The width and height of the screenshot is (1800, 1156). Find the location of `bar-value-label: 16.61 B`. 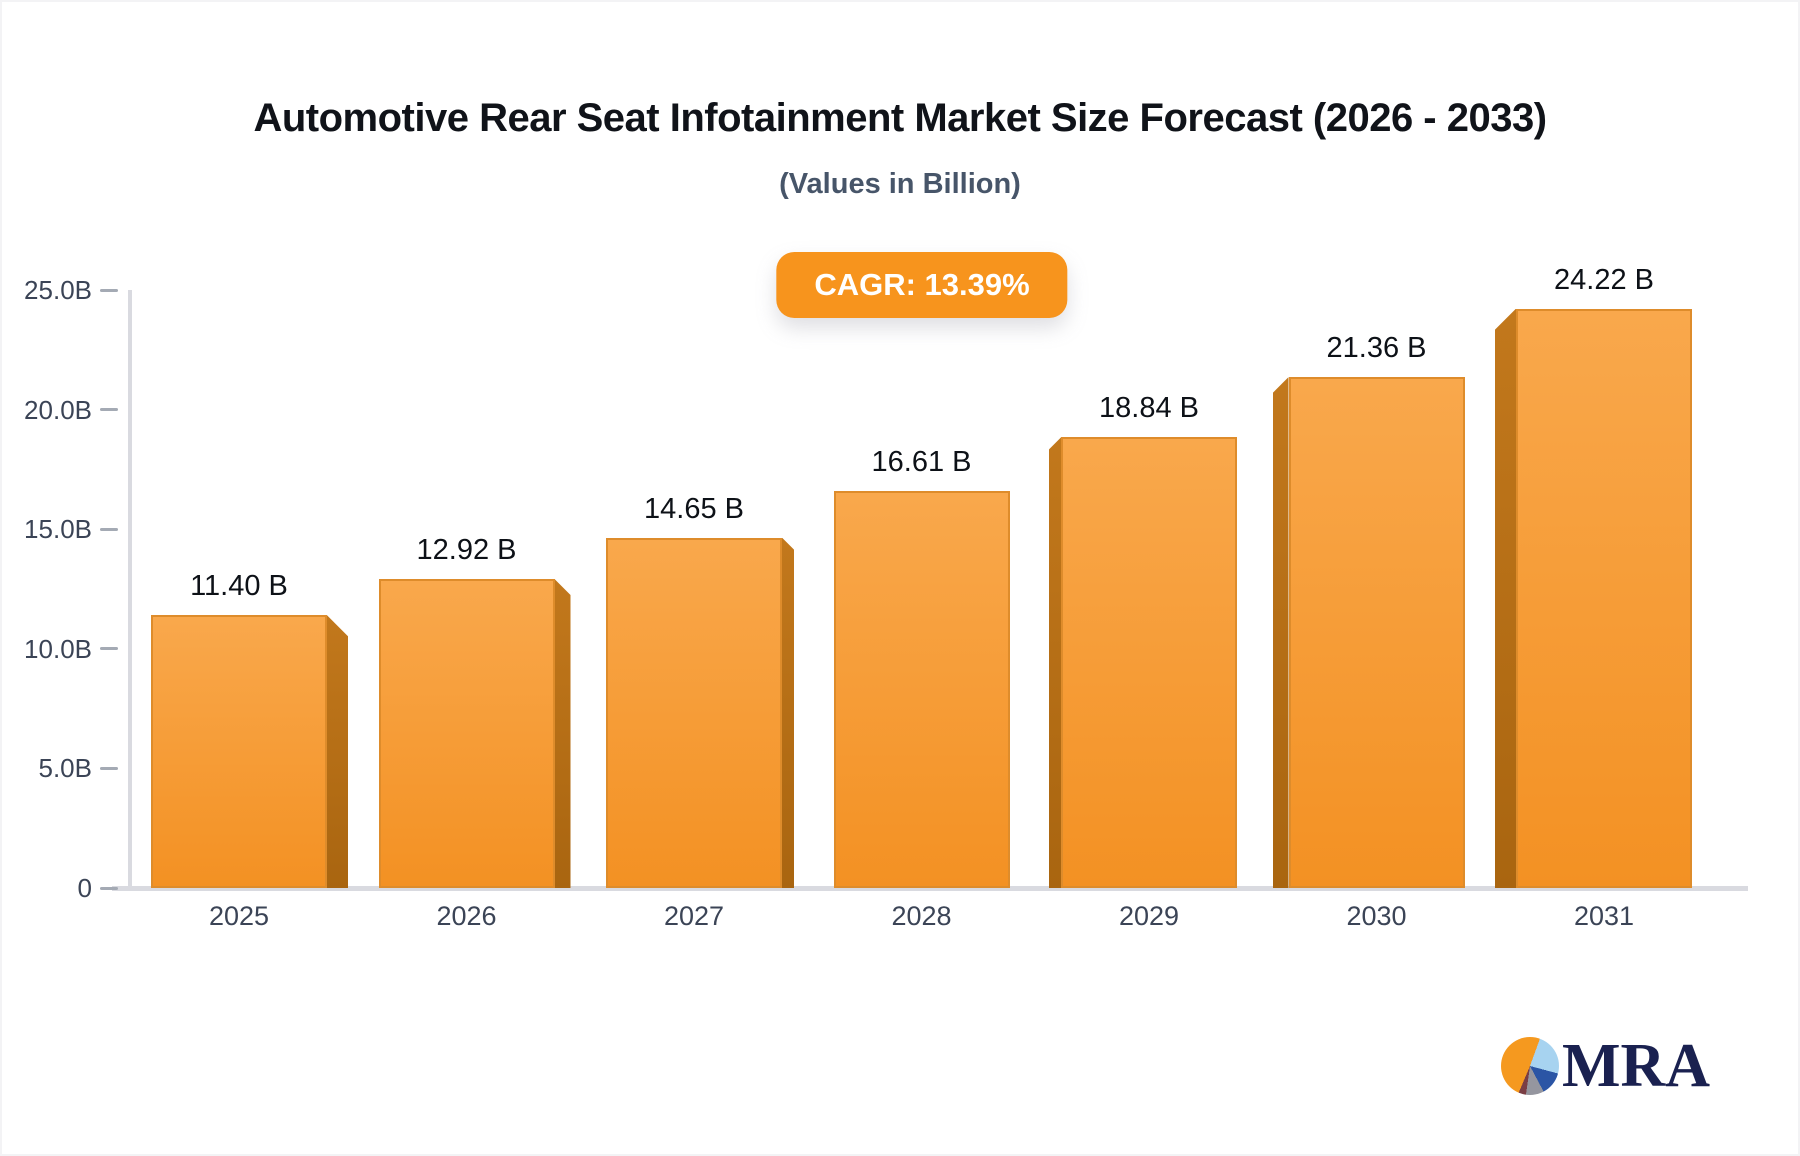

bar-value-label: 16.61 B is located at coordinates (921, 461).